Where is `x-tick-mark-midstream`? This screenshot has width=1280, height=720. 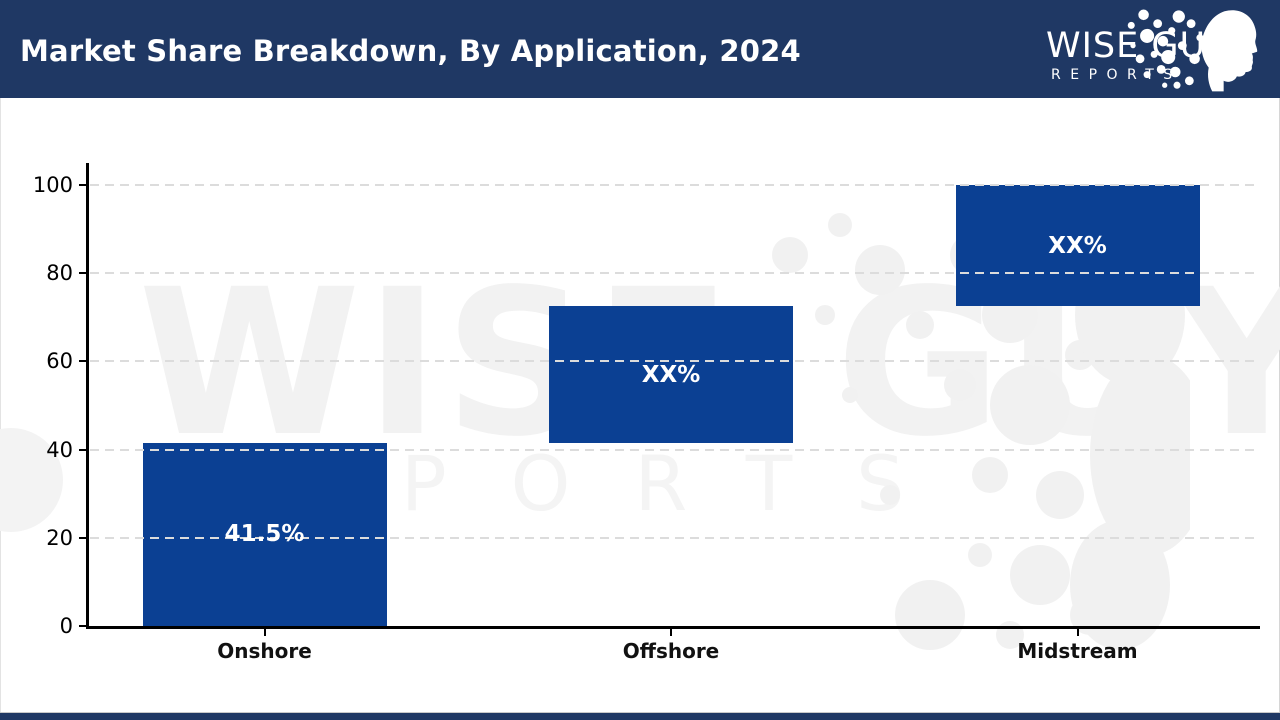
x-tick-mark-midstream is located at coordinates (1077, 632).